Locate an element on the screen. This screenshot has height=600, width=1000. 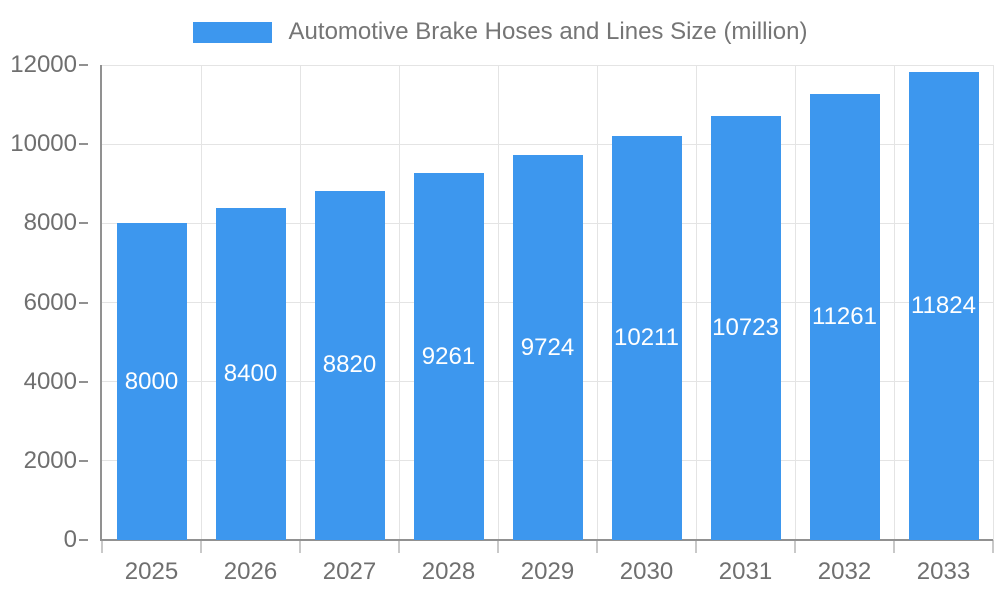
bar: 8820 is located at coordinates (349, 365).